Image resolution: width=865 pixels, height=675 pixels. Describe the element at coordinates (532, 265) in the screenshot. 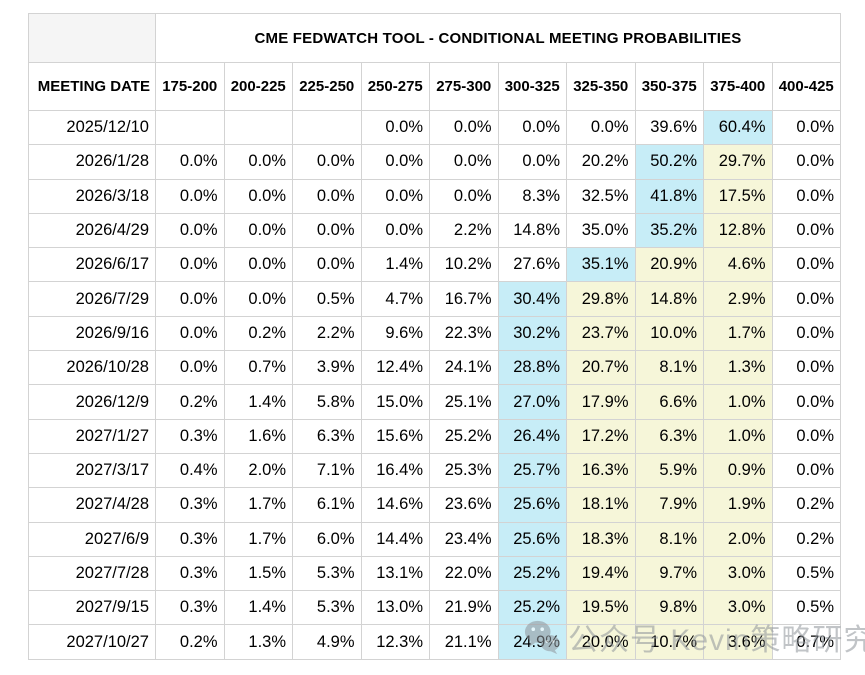

I see `prob-cell: 27.6%` at that location.